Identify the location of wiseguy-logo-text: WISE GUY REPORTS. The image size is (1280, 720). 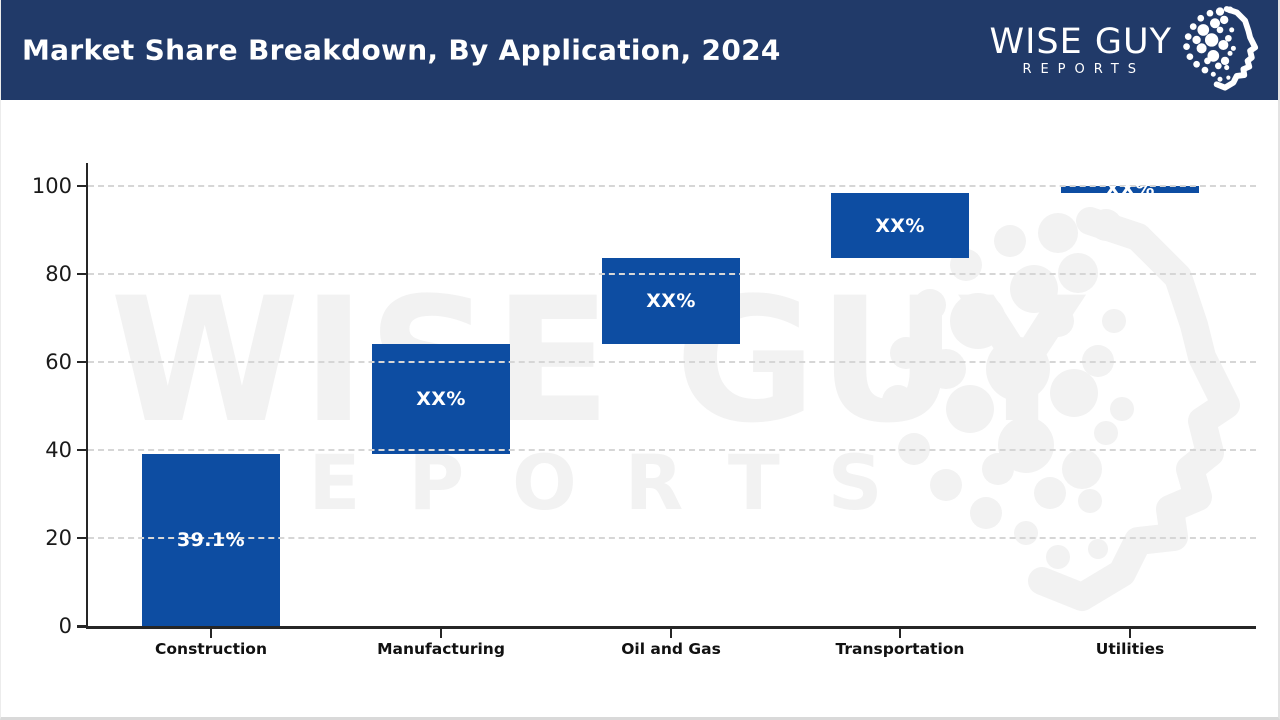
(1080, 50).